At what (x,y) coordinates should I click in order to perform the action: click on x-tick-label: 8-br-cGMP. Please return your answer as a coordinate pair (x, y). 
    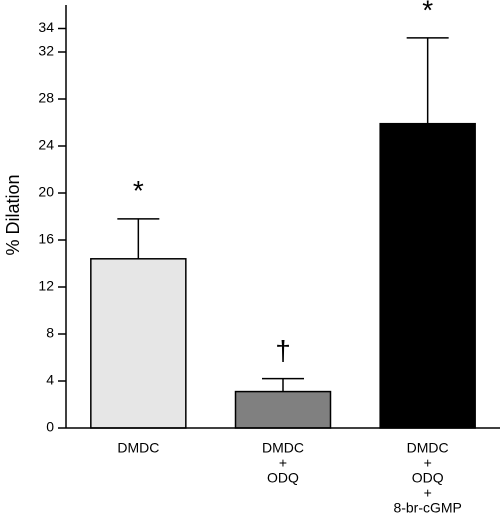
    Looking at the image, I should click on (427, 508).